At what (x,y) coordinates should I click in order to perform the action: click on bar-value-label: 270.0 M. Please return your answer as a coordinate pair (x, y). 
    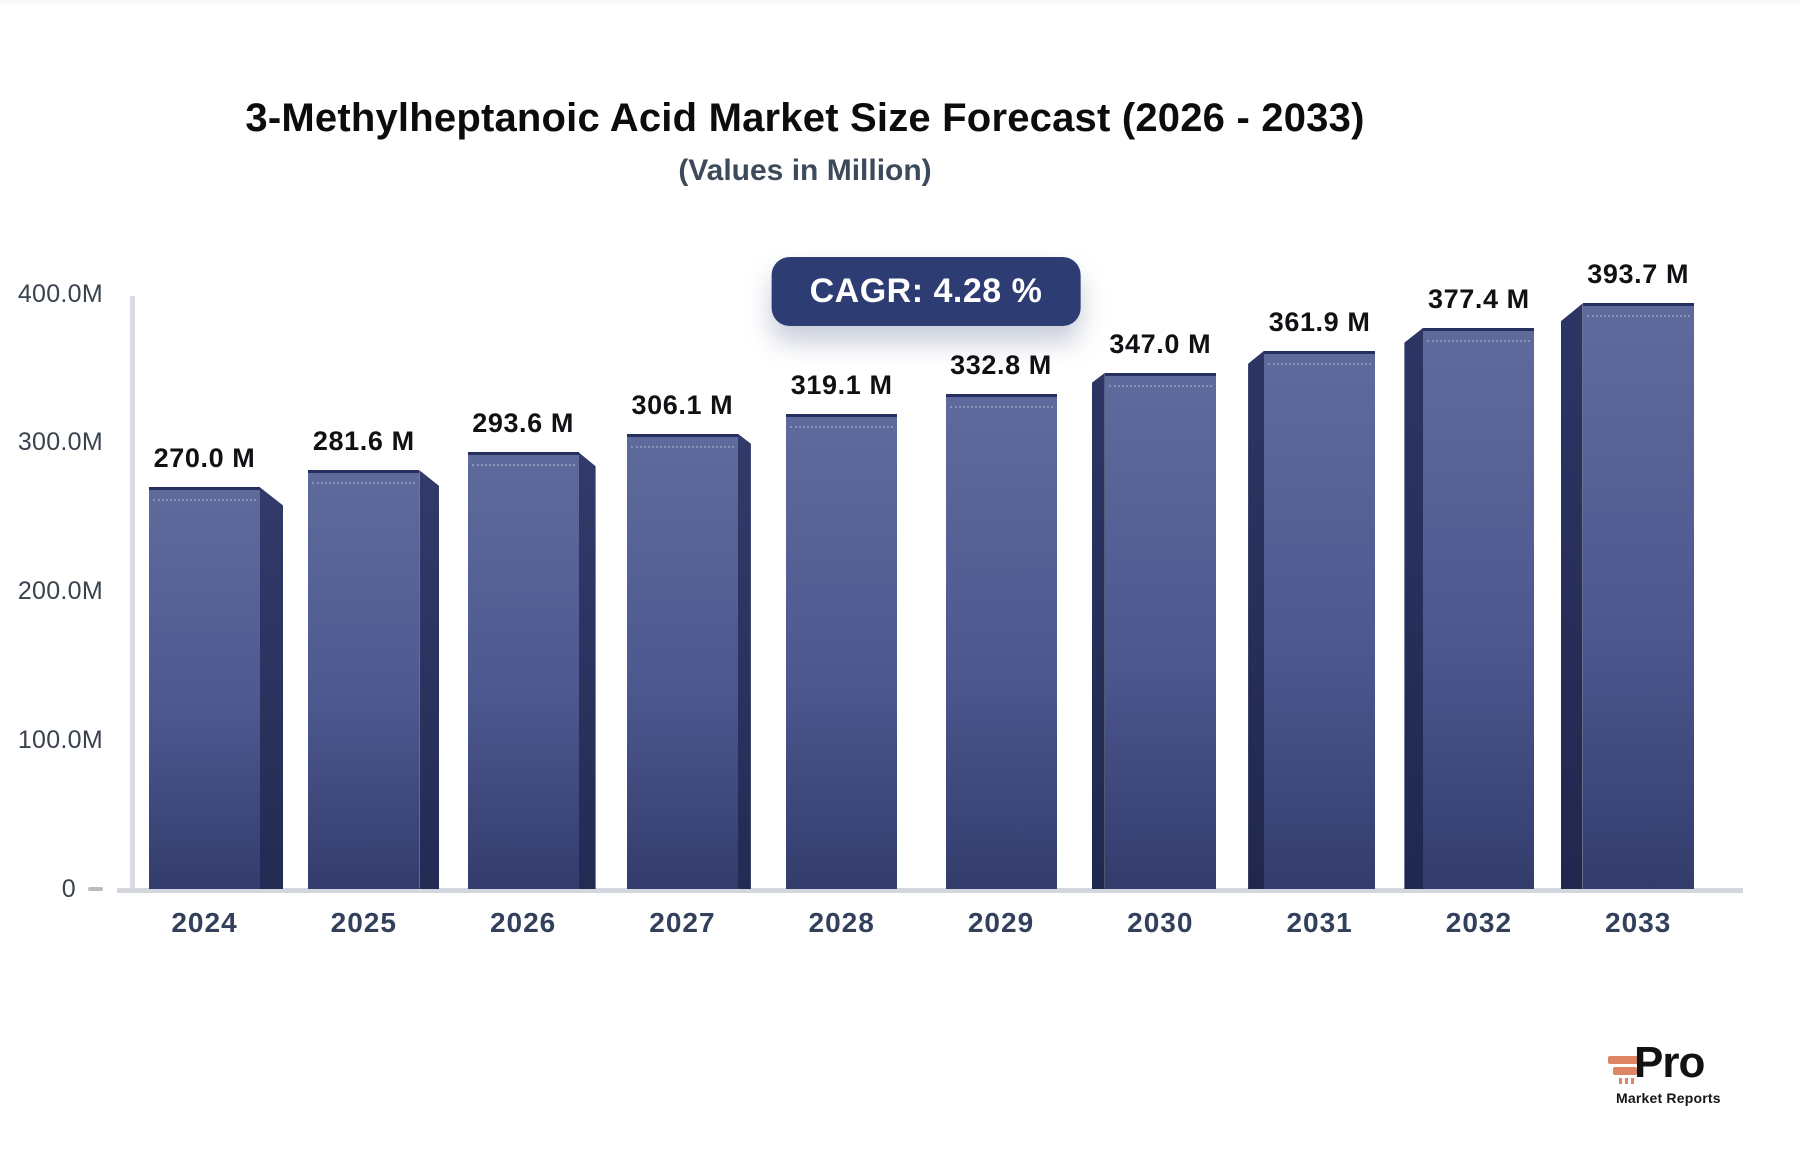
    Looking at the image, I should click on (204, 458).